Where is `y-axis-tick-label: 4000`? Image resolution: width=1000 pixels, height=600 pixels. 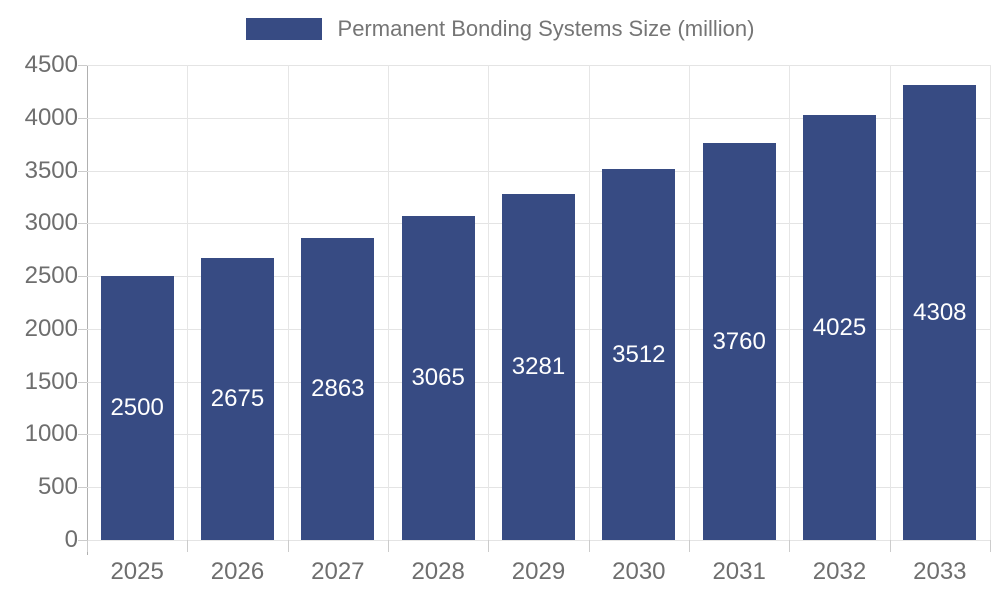
y-axis-tick-label: 4000 is located at coordinates (51, 117).